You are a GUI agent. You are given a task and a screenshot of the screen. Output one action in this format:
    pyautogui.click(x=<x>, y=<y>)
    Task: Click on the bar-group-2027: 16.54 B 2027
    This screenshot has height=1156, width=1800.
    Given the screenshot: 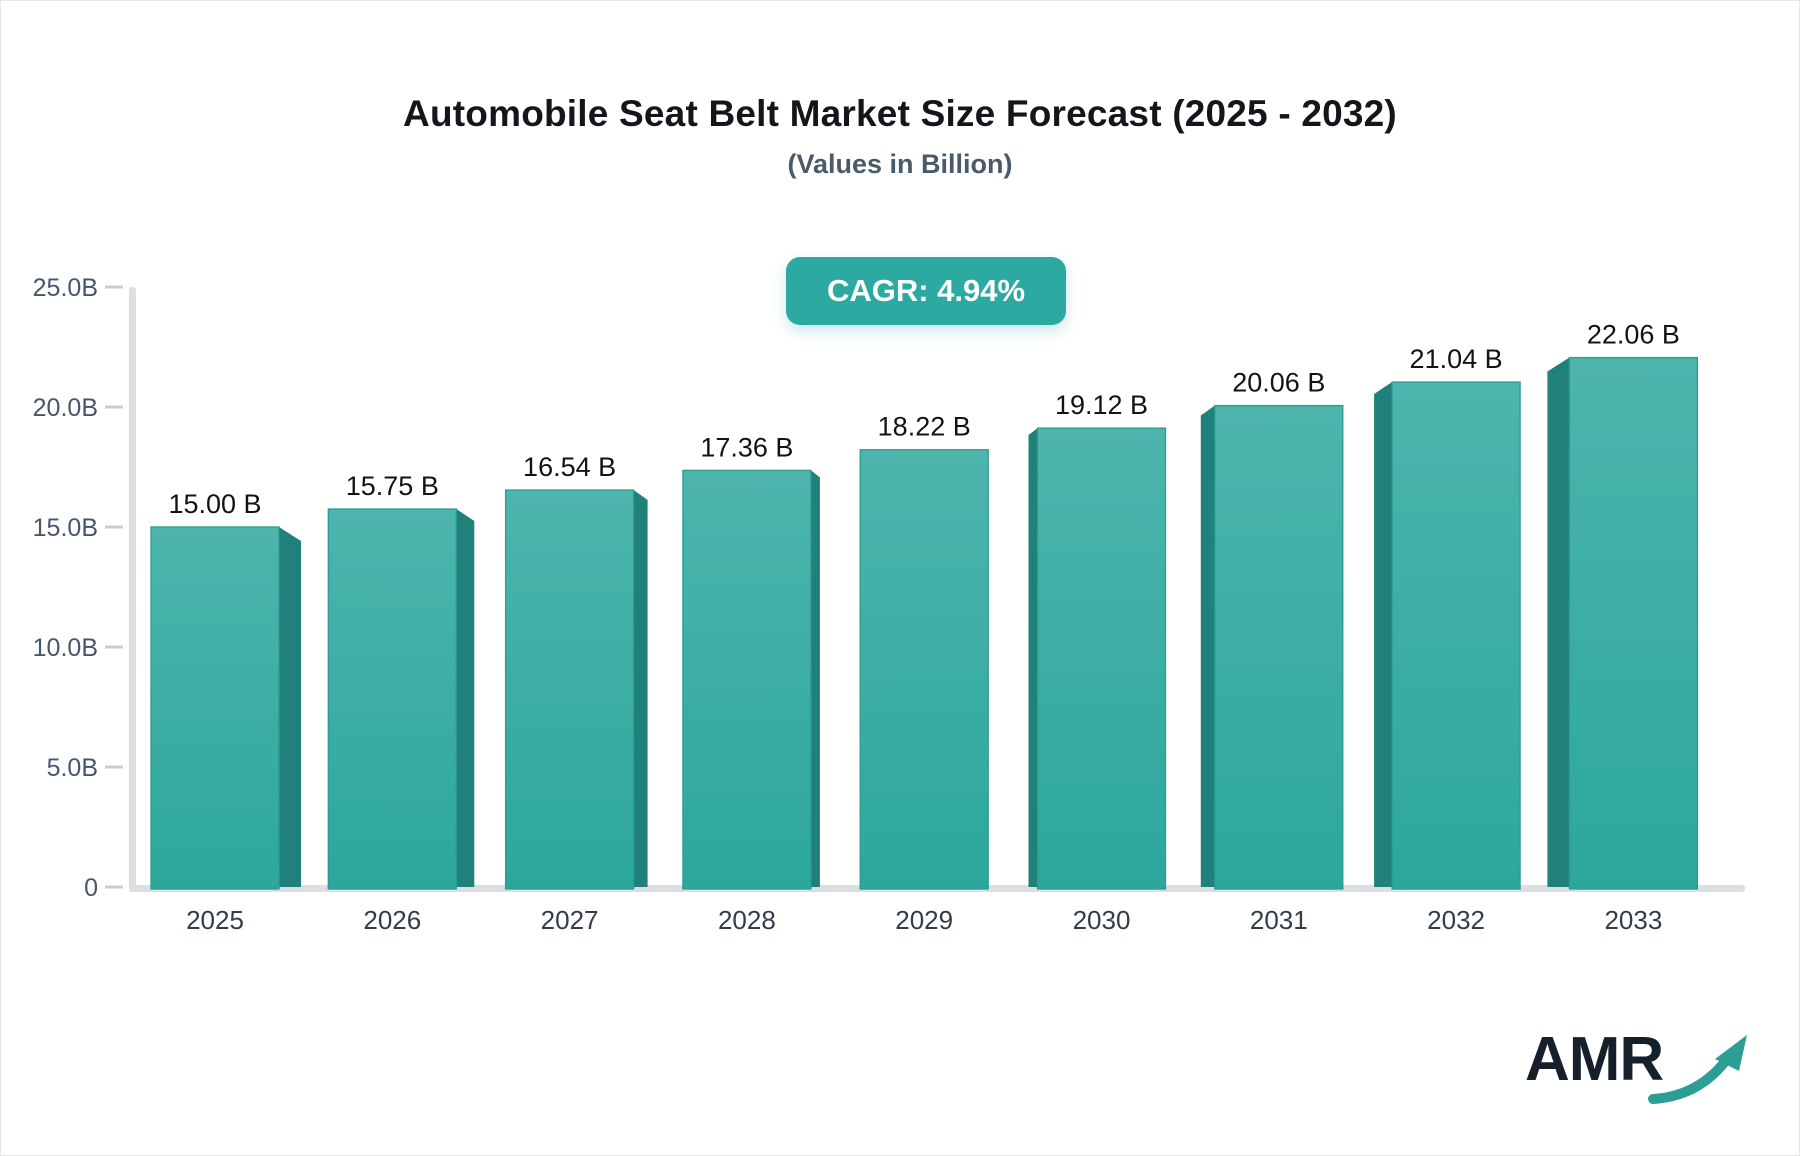 What is the action you would take?
    pyautogui.click(x=576, y=693)
    